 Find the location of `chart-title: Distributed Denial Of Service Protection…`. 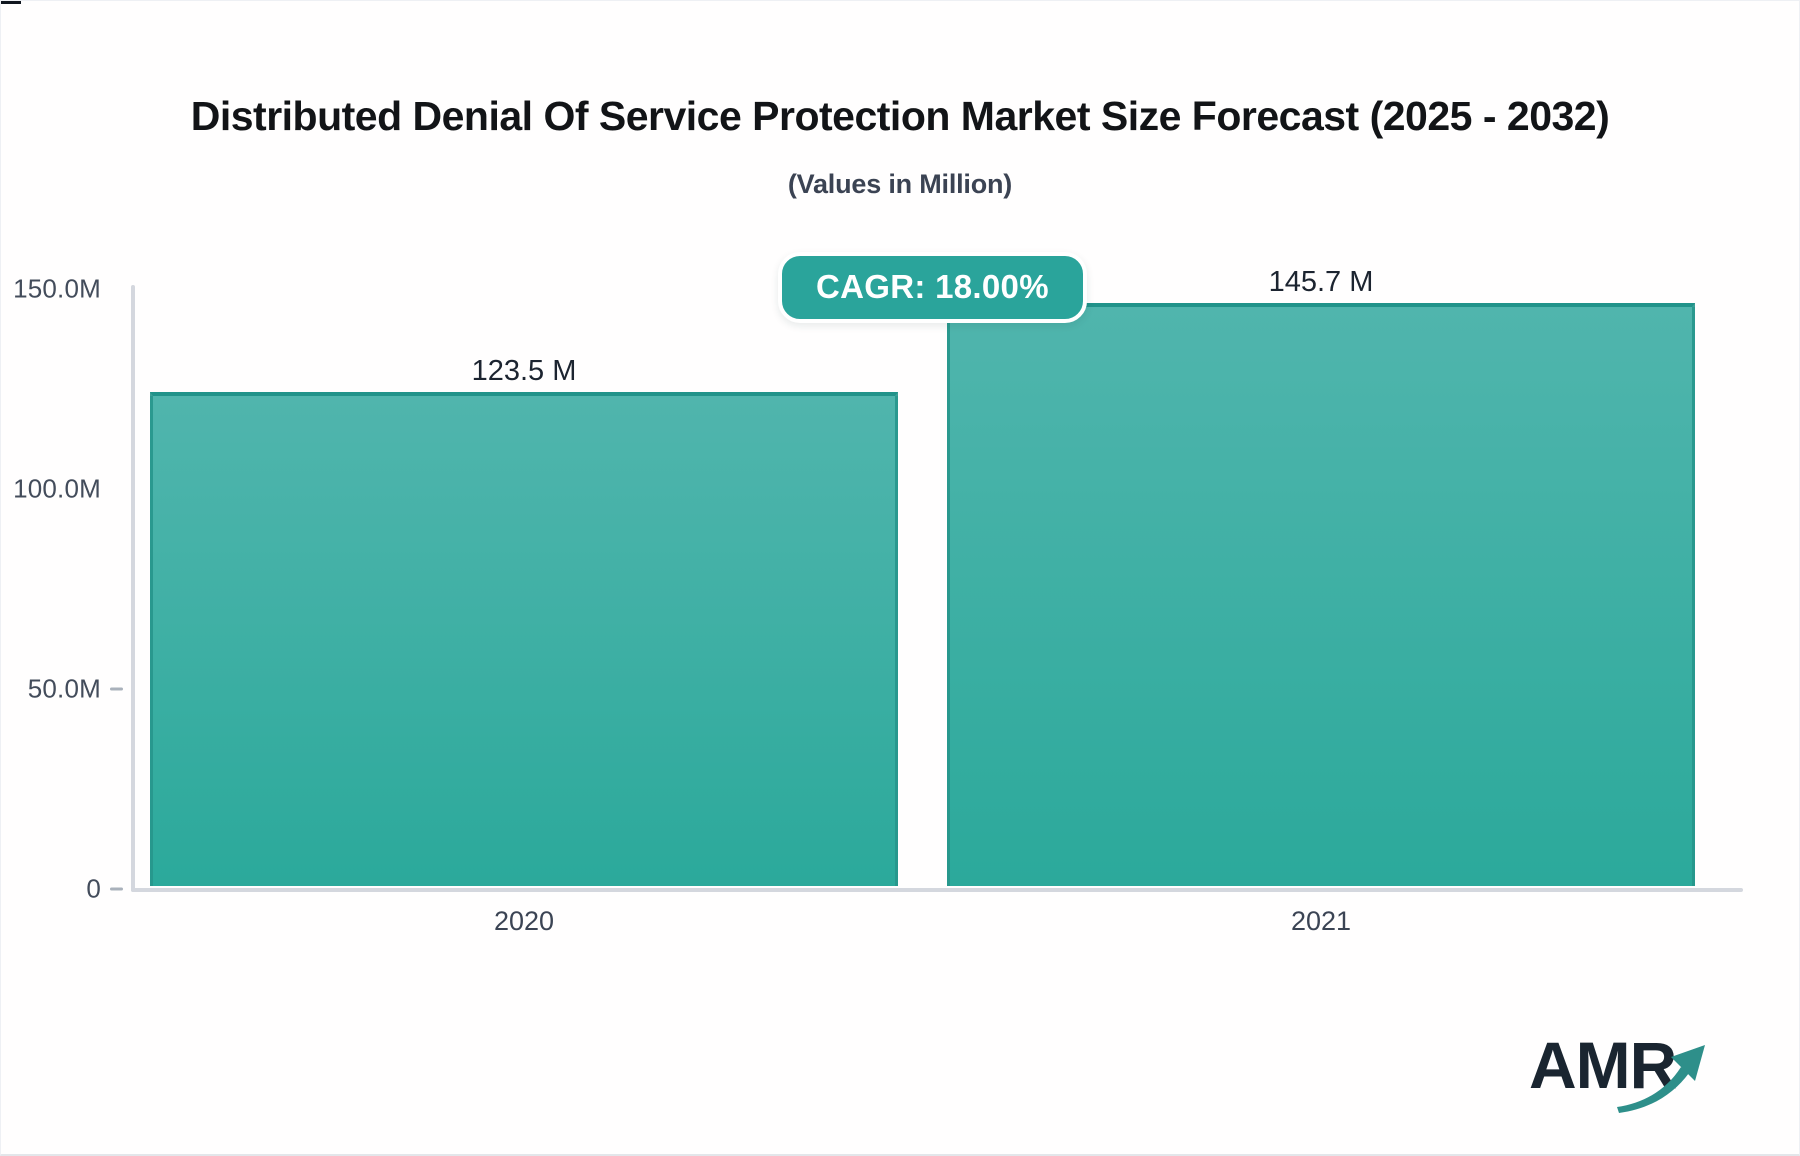

chart-title: Distributed Denial Of Service Protection… is located at coordinates (900, 116).